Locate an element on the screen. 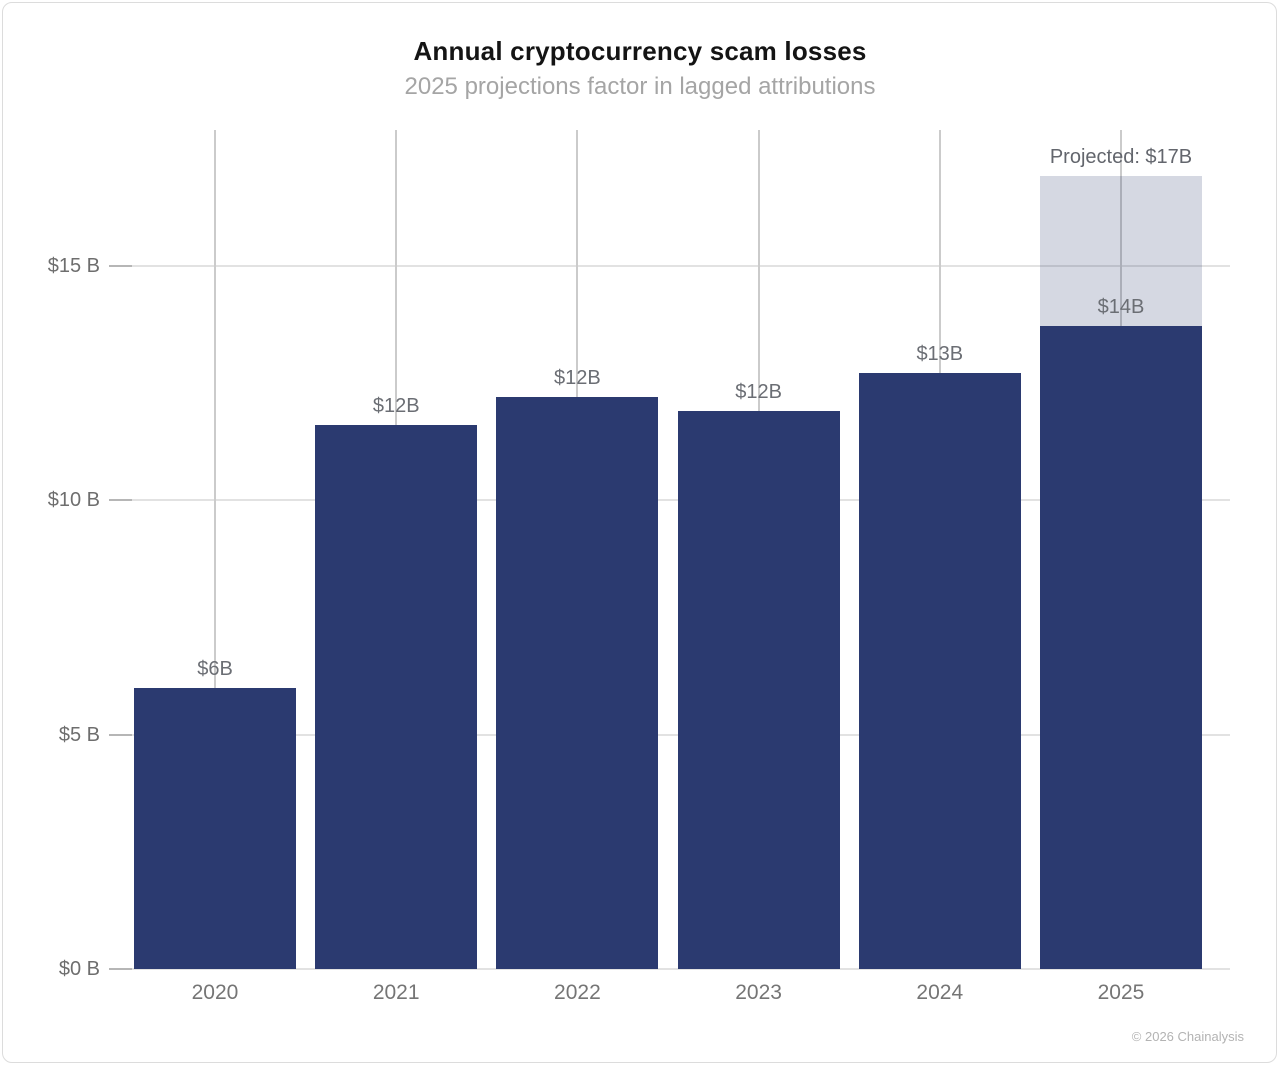  bar-value-label: $14B is located at coordinates (1121, 307).